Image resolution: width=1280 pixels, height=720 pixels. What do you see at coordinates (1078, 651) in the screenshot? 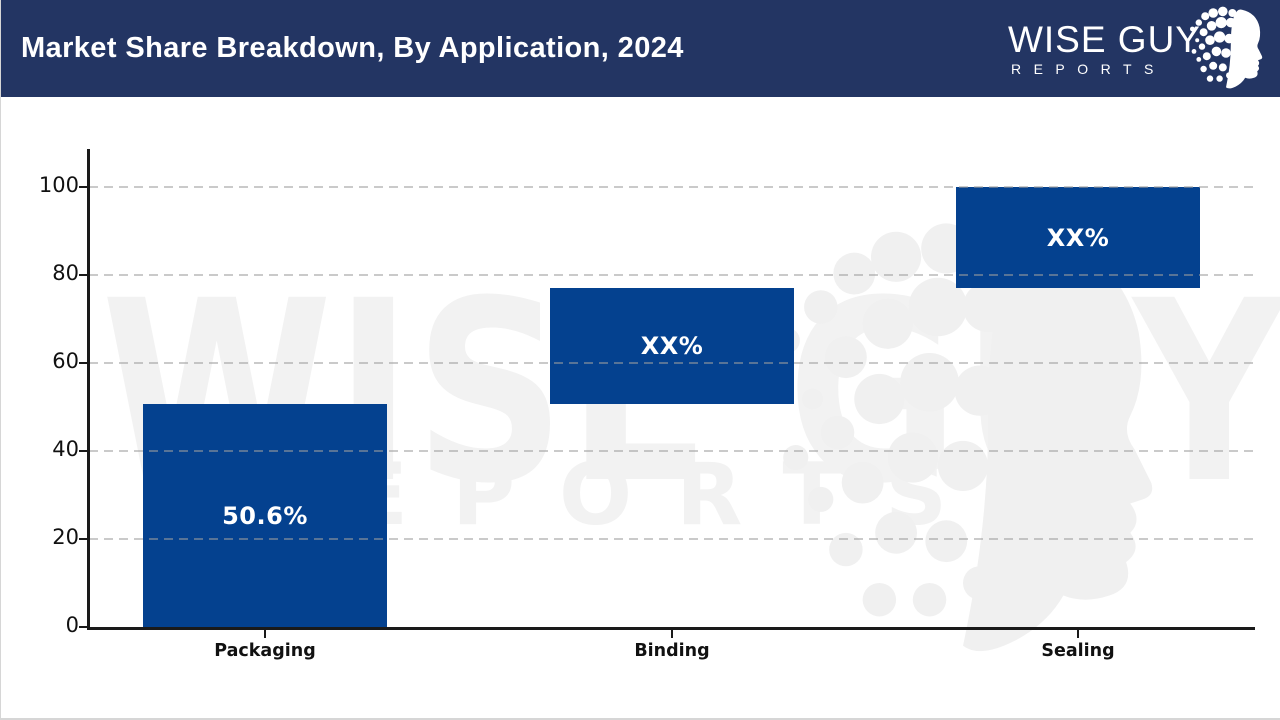
I see `x-category-label-sealing: Sealing` at bounding box center [1078, 651].